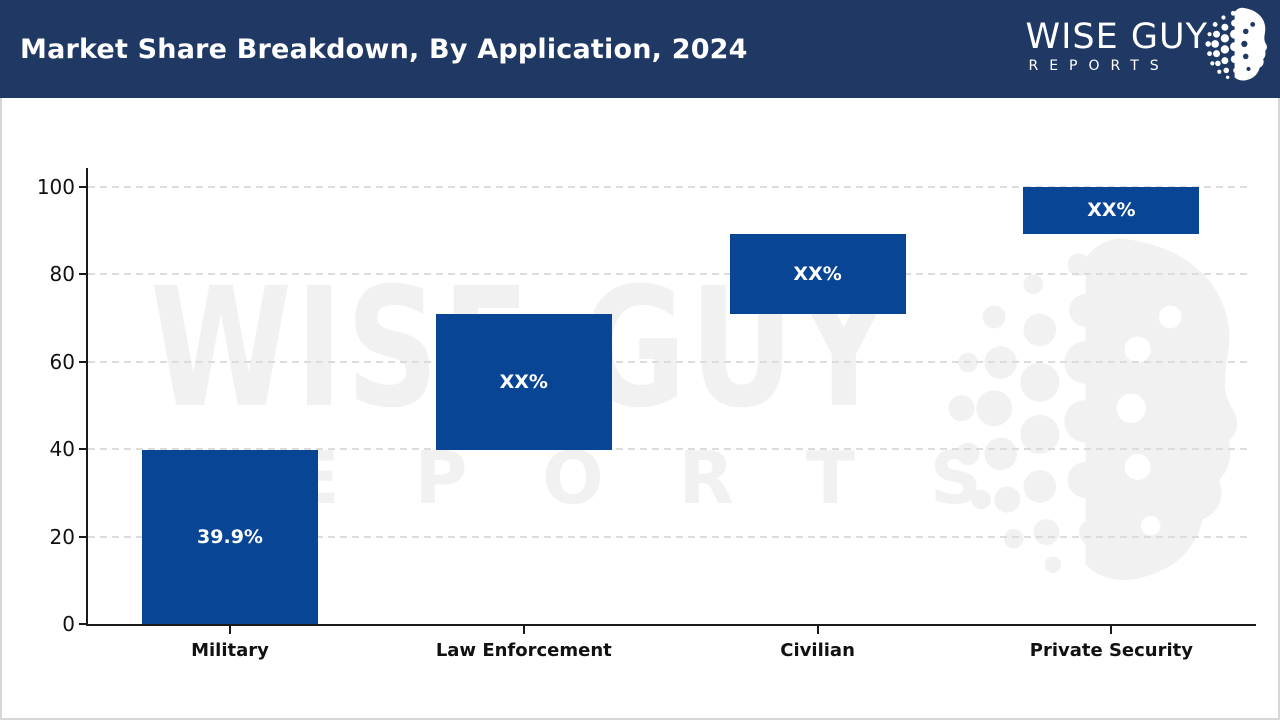 Image resolution: width=1280 pixels, height=720 pixels. I want to click on y-tick-label-100: 100, so click(55, 187).